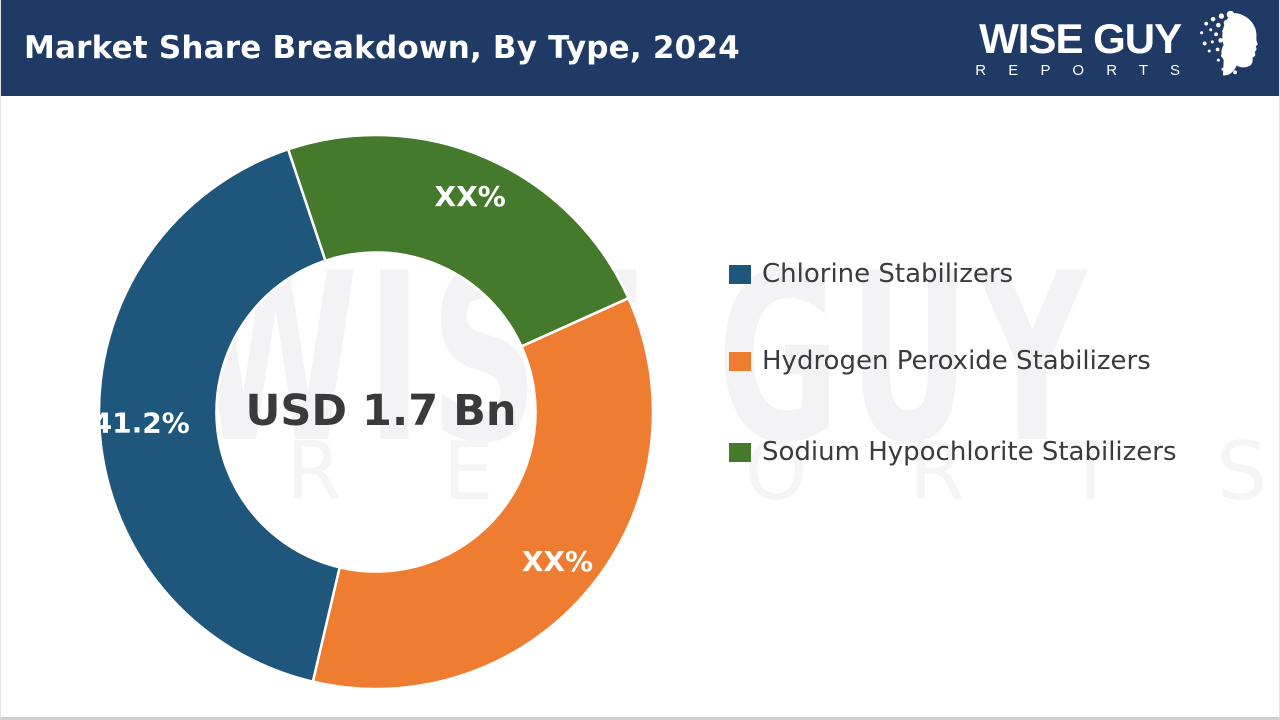  What do you see at coordinates (969, 452) in the screenshot?
I see `legend-label: Sodium Hypochlorite Stabilizers` at bounding box center [969, 452].